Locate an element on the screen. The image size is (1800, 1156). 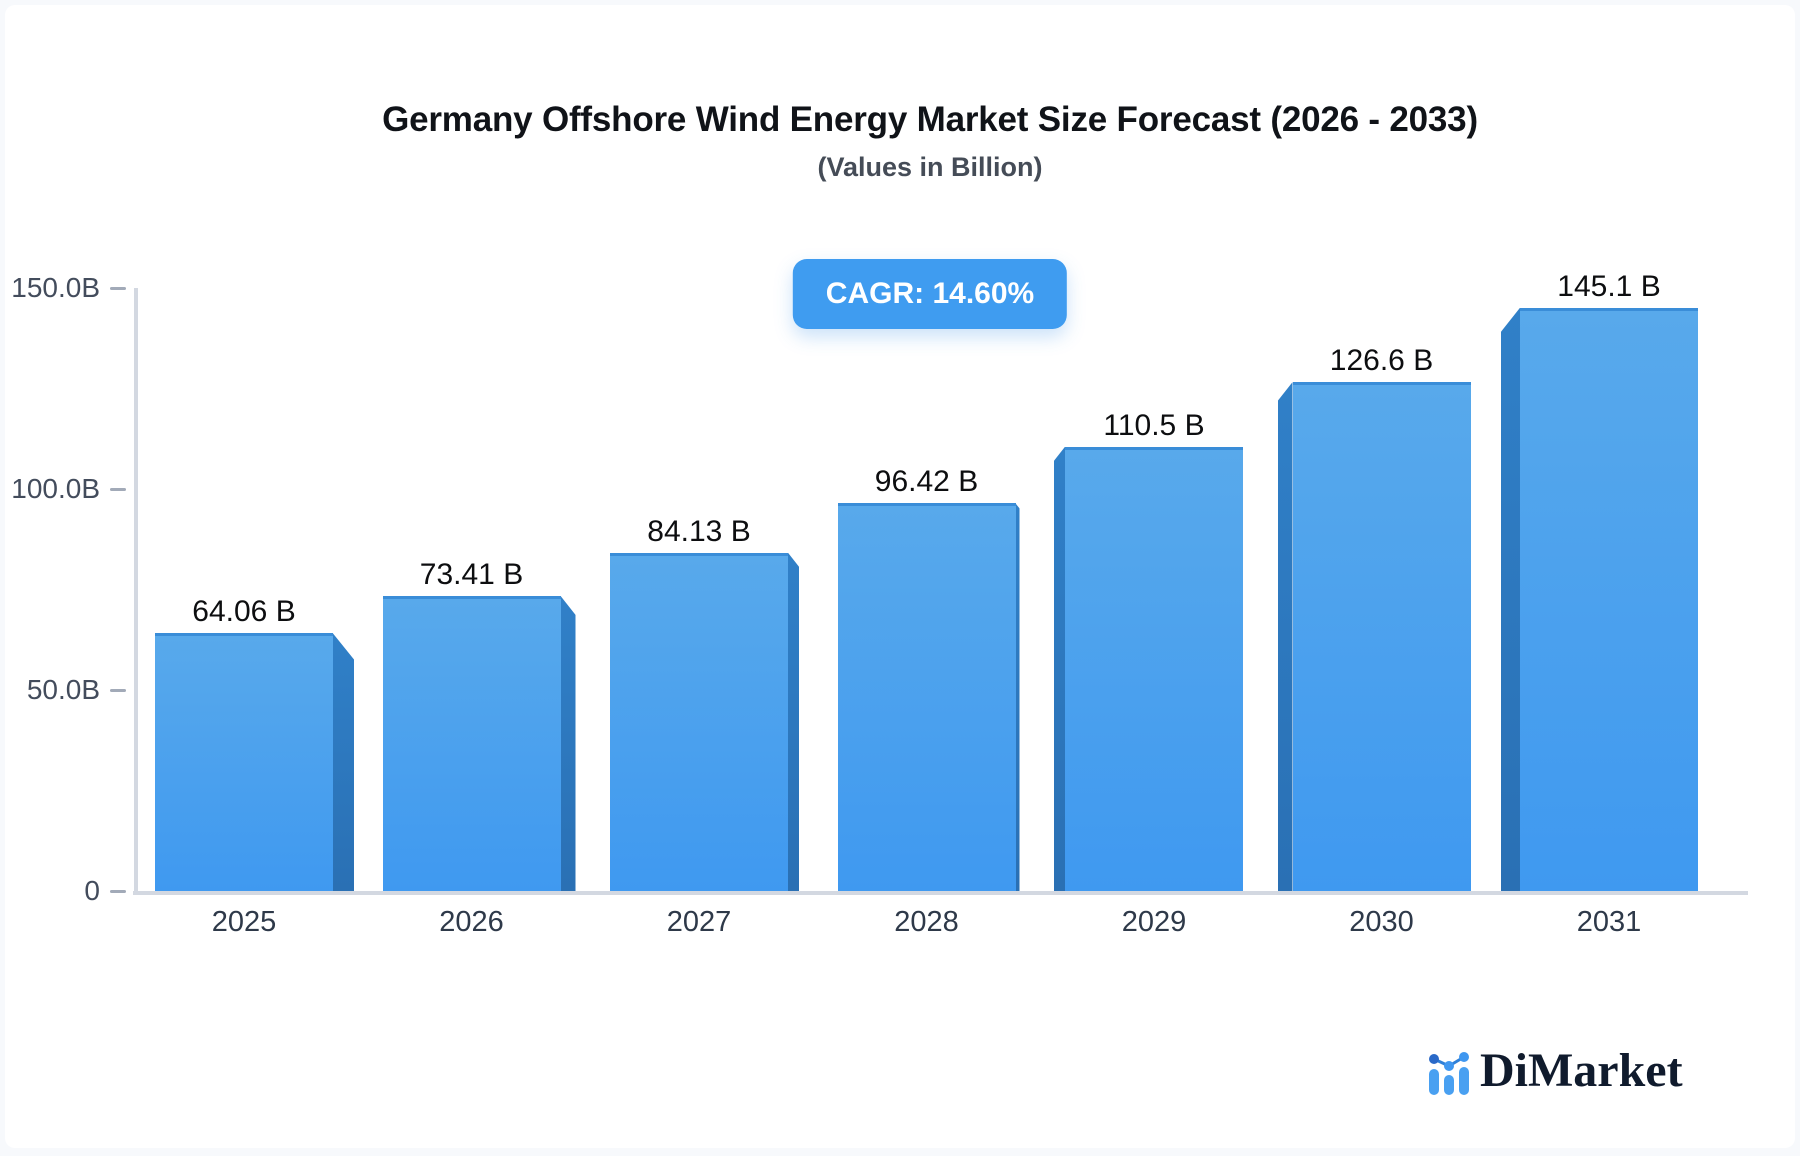
bar-2026 is located at coordinates (471, 743).